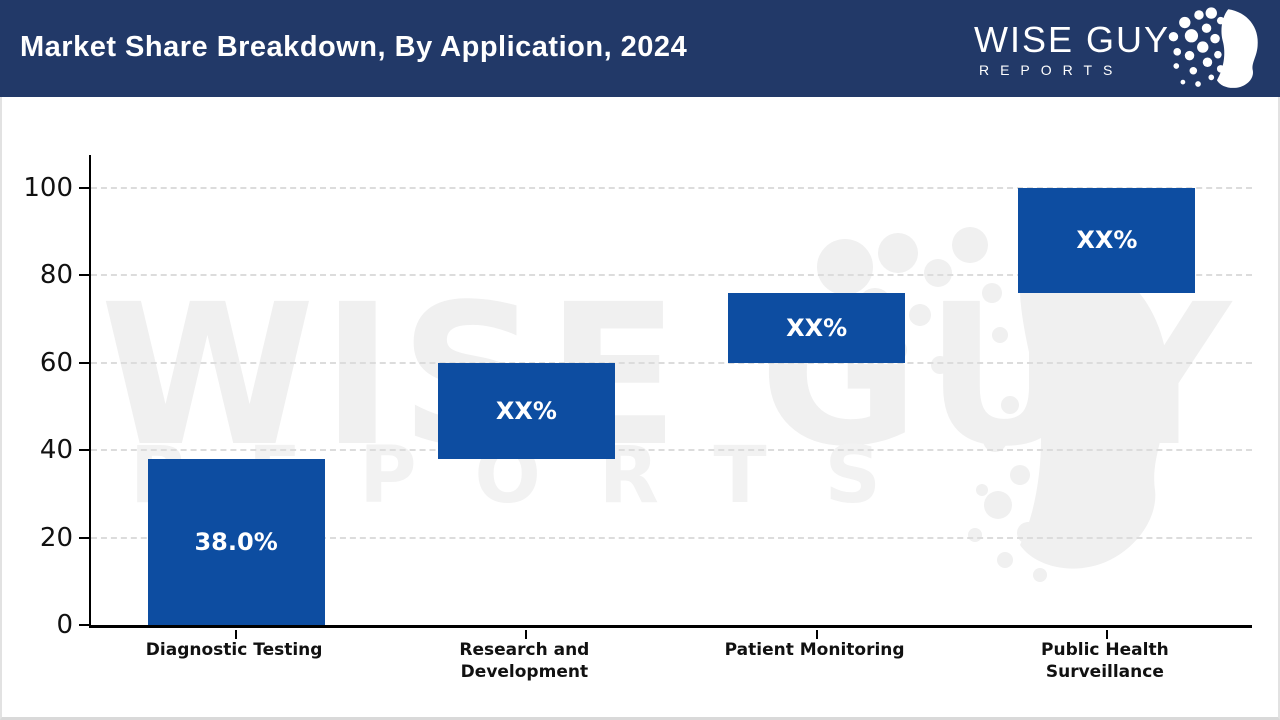 The image size is (1280, 720). What do you see at coordinates (1105, 661) in the screenshot?
I see `x-category-label: Public Health Surveillance` at bounding box center [1105, 661].